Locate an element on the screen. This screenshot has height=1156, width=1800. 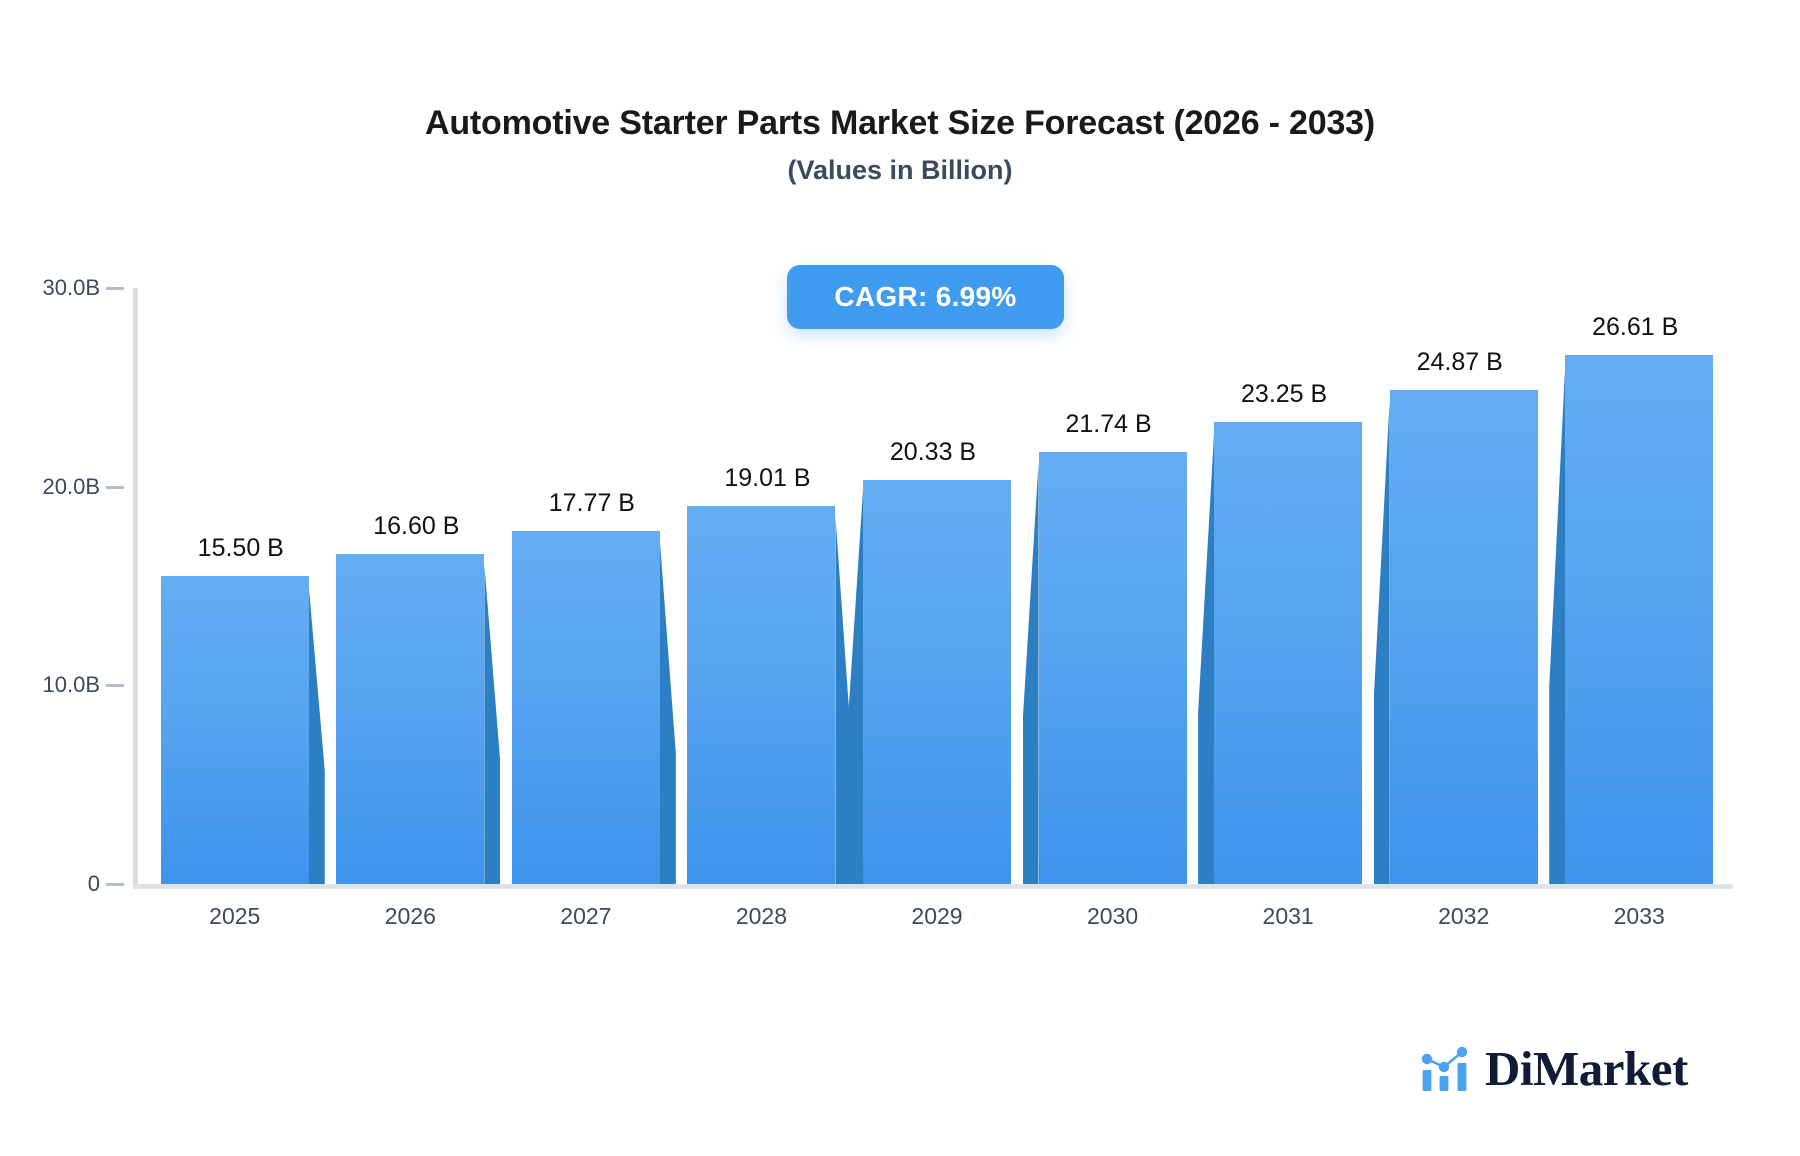
bar-value-label: 15.50 B is located at coordinates (240, 548).